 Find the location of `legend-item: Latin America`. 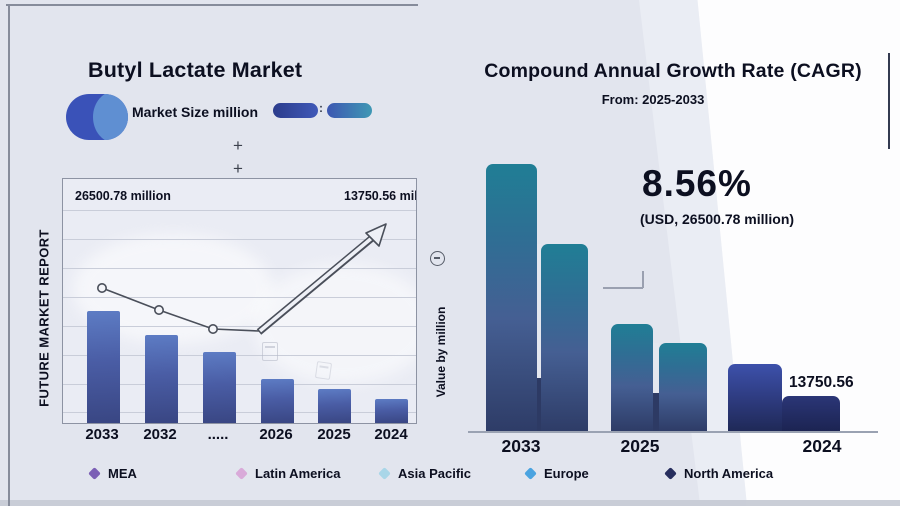

legend-item: Latin America is located at coordinates (288, 473).